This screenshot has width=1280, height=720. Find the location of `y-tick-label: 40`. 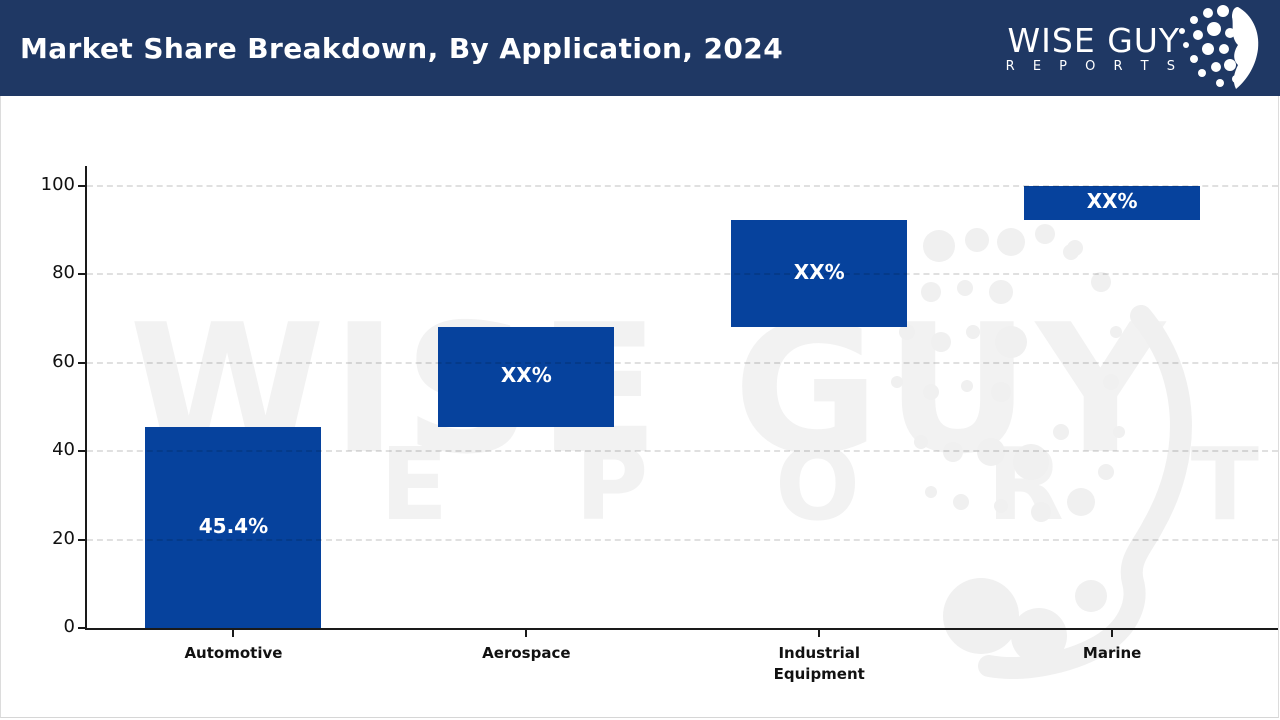

y-tick-label: 40 is located at coordinates (63, 450).